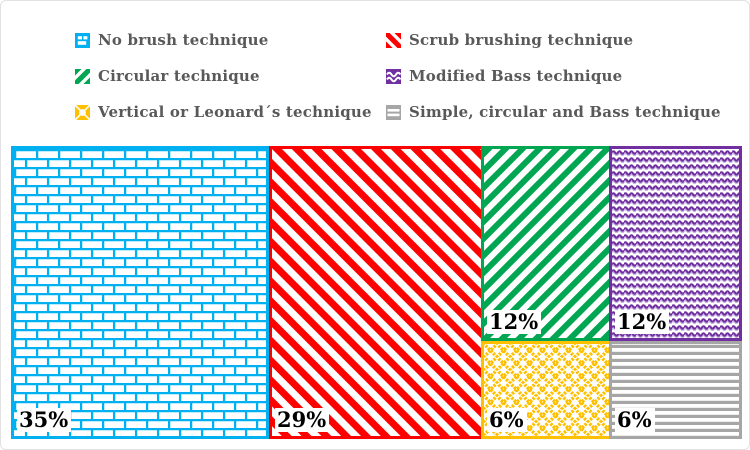 The width and height of the screenshot is (750, 450). I want to click on diagonal-stripe-up-fill, so click(550, 243).